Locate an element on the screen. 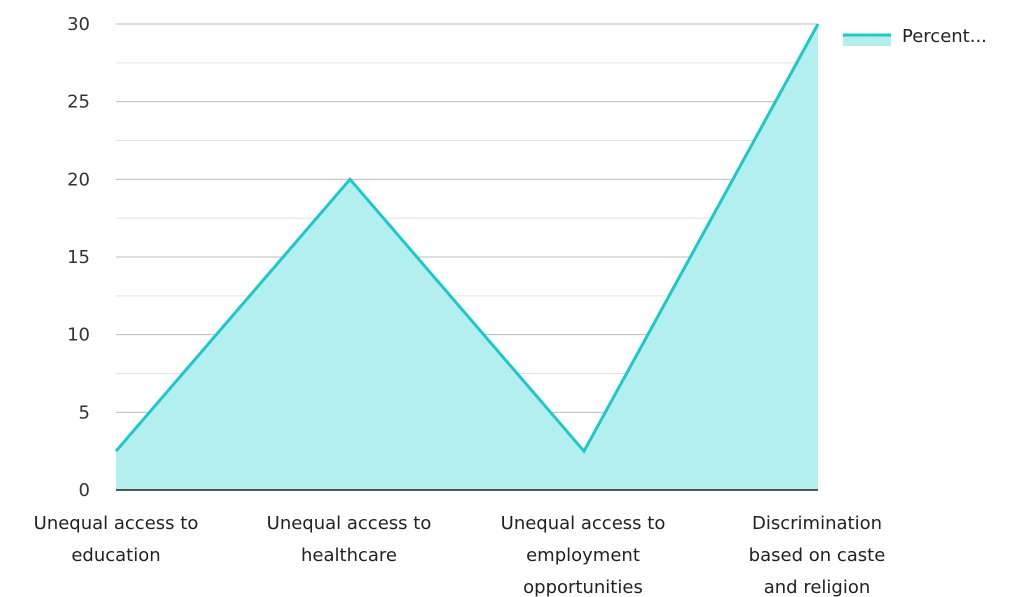 Image resolution: width=1011 pixels, height=597 pixels. y-tick-label: 15 is located at coordinates (78, 257).